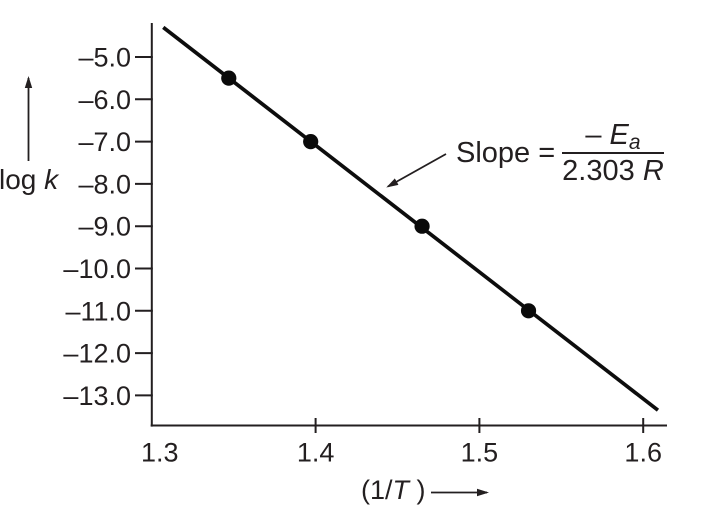 Image resolution: width=701 pixels, height=512 pixels. What do you see at coordinates (401, 490) in the screenshot?
I see `x-axis-title-symbol: T` at bounding box center [401, 490].